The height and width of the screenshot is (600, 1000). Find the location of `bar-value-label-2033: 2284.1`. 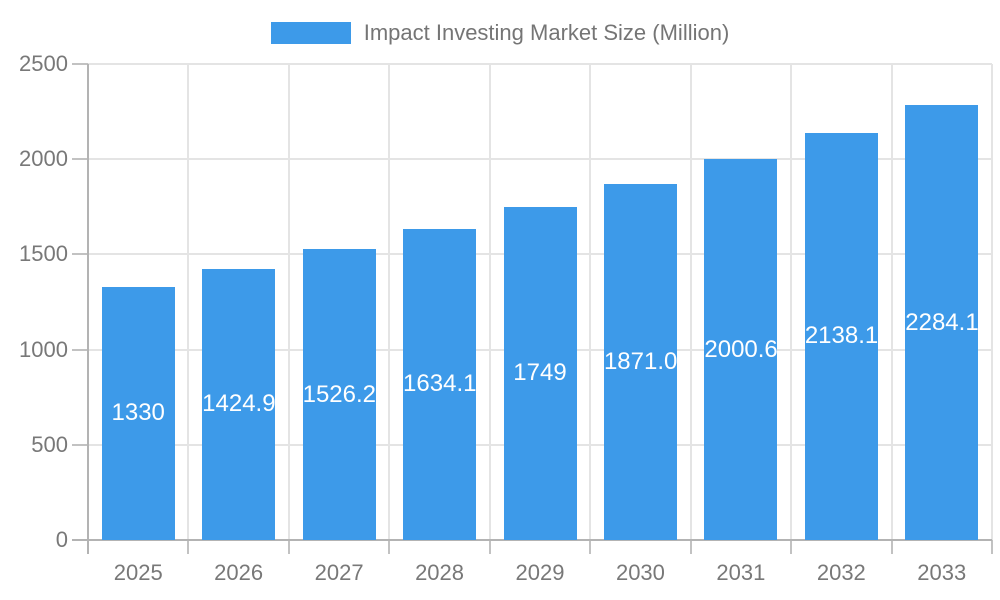

bar-value-label-2033: 2284.1 is located at coordinates (942, 322).